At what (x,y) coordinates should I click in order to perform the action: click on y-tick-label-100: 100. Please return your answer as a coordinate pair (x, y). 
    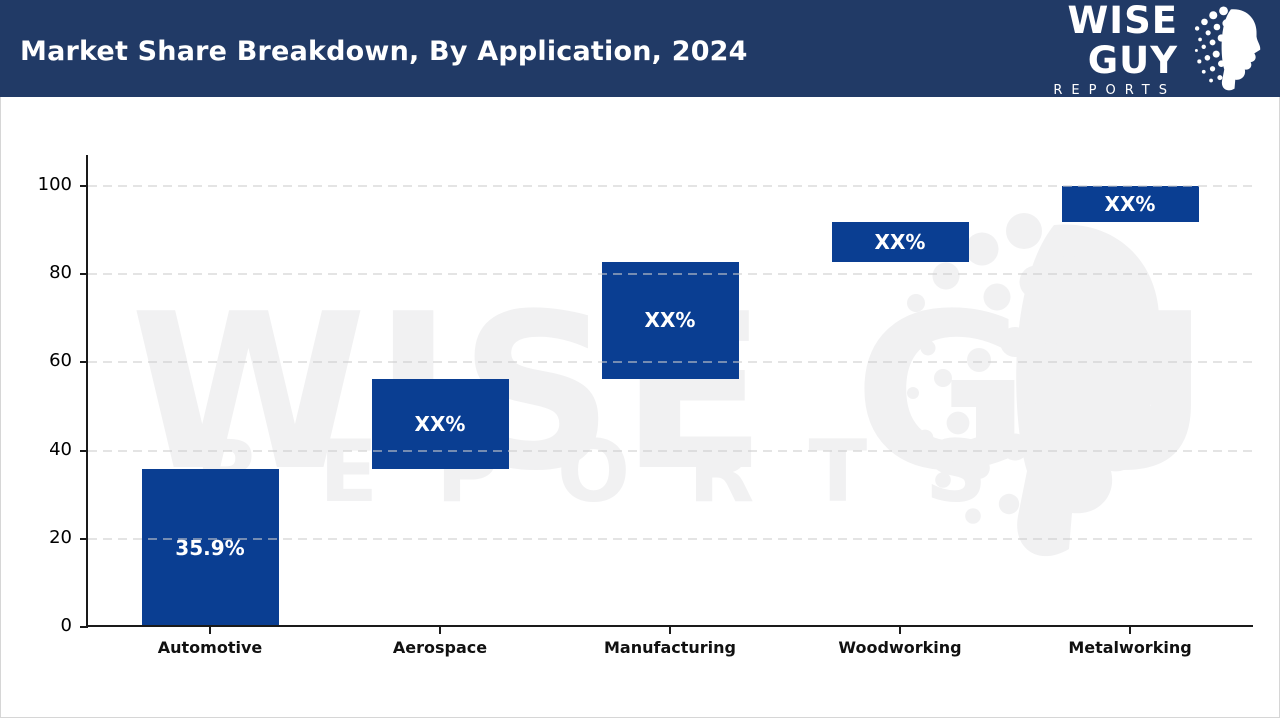
    Looking at the image, I should click on (54, 184).